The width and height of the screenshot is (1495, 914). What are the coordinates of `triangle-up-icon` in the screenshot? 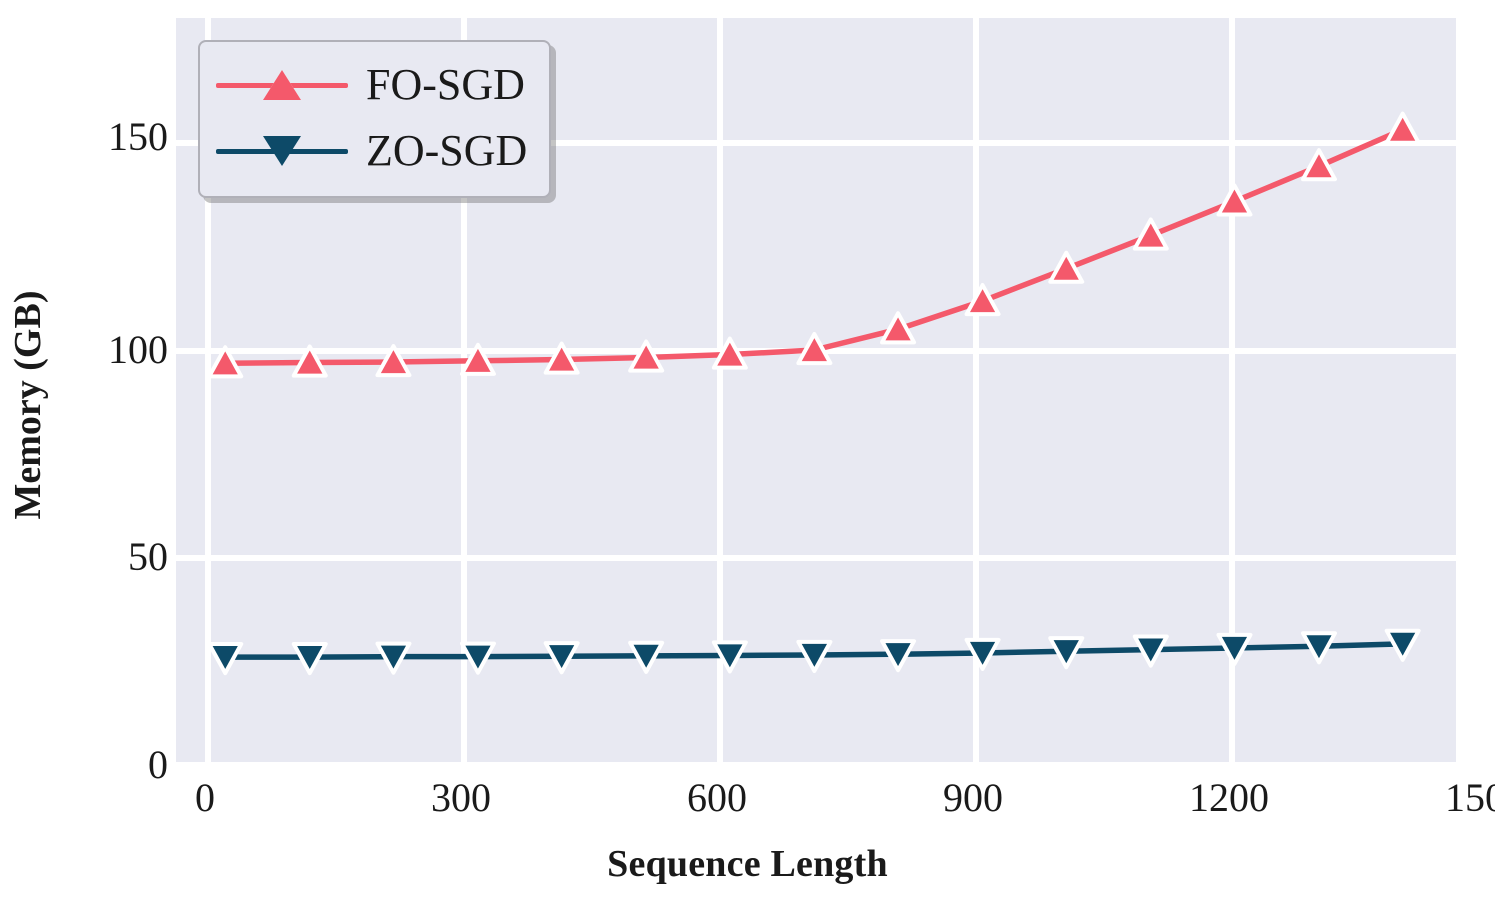 It's located at (282, 85).